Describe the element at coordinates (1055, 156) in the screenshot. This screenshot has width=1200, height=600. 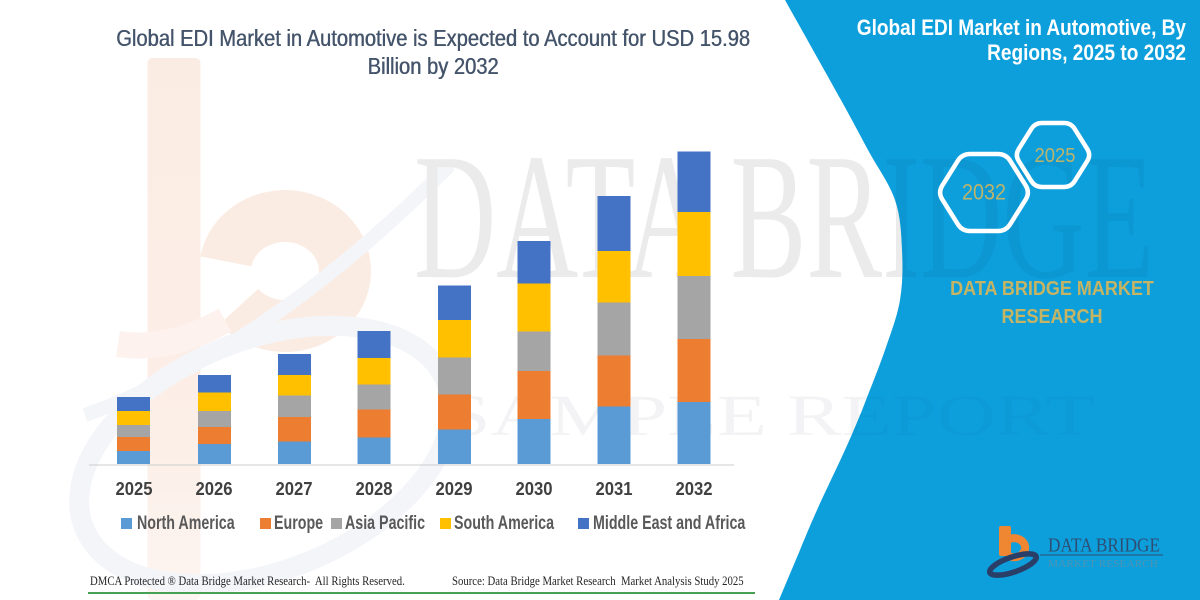
I see `svg-text: 2025` at that location.